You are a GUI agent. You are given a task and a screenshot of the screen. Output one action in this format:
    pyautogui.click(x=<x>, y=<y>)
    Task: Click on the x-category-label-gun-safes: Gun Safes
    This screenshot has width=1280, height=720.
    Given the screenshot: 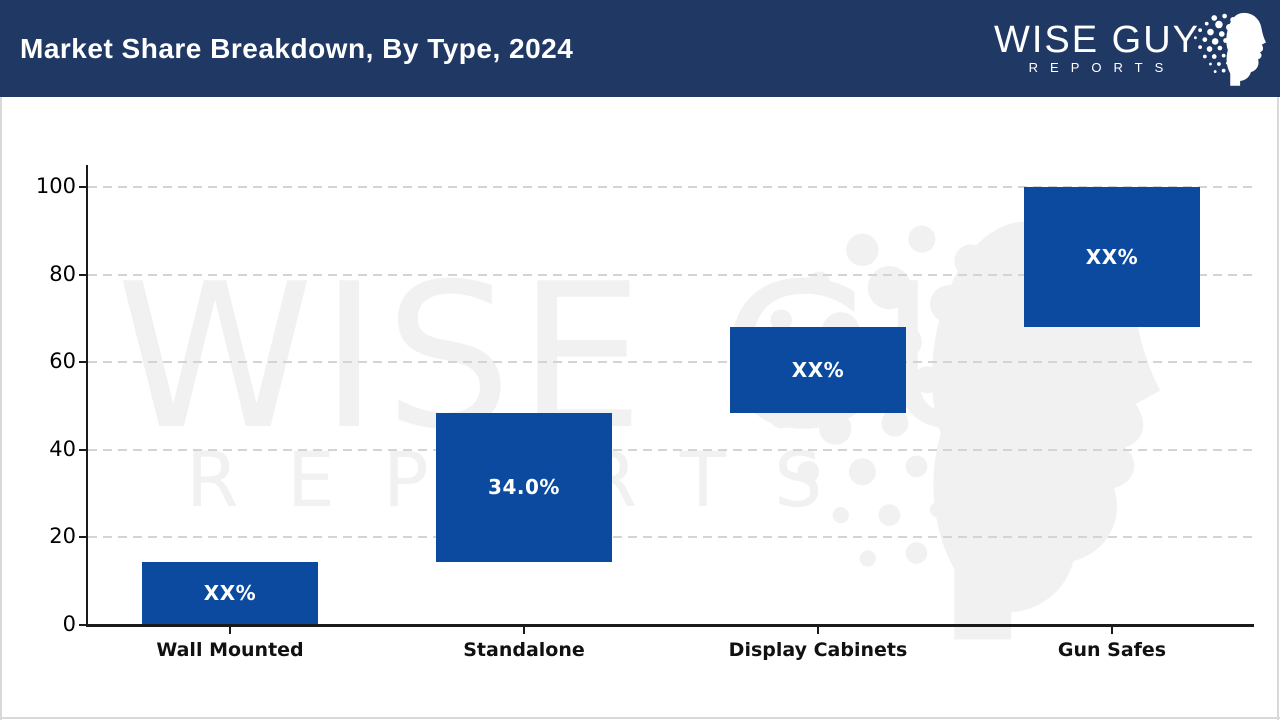 What is the action you would take?
    pyautogui.click(x=1112, y=650)
    